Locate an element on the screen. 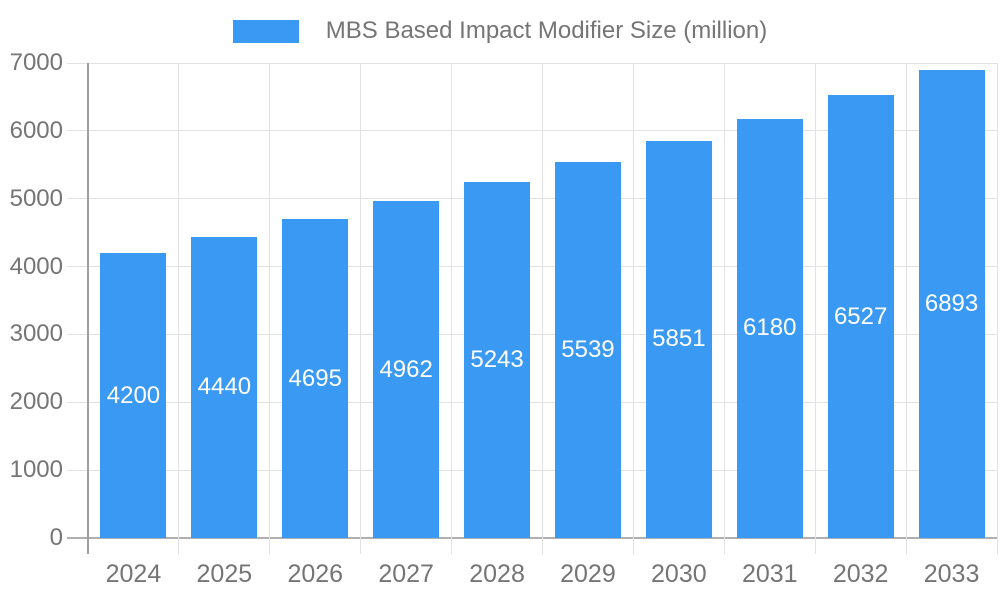  bar-value-label: 5851 is located at coordinates (679, 339).